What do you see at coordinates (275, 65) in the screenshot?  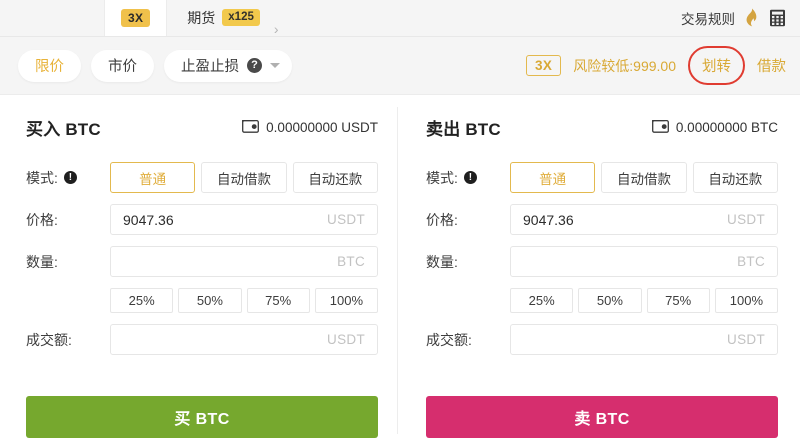 I see `chevron-down-icon` at bounding box center [275, 65].